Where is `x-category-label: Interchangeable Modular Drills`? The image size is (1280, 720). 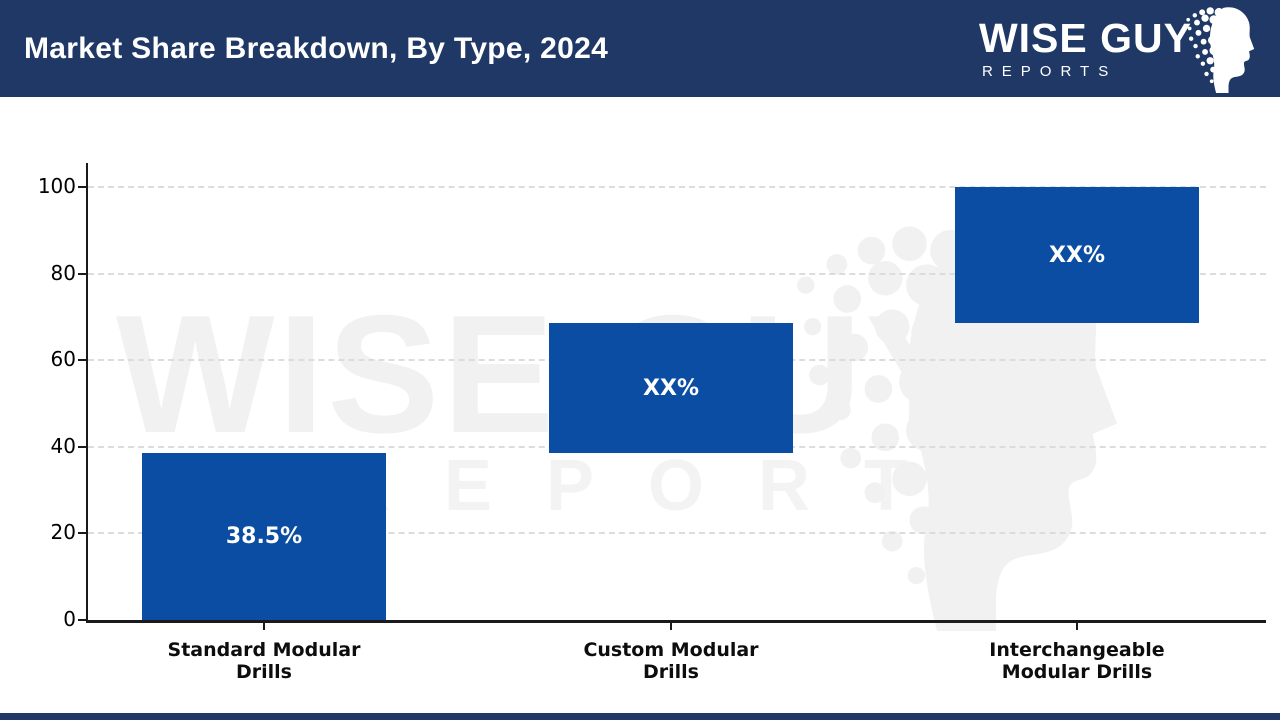
x-category-label: Interchangeable Modular Drills is located at coordinates (1077, 661).